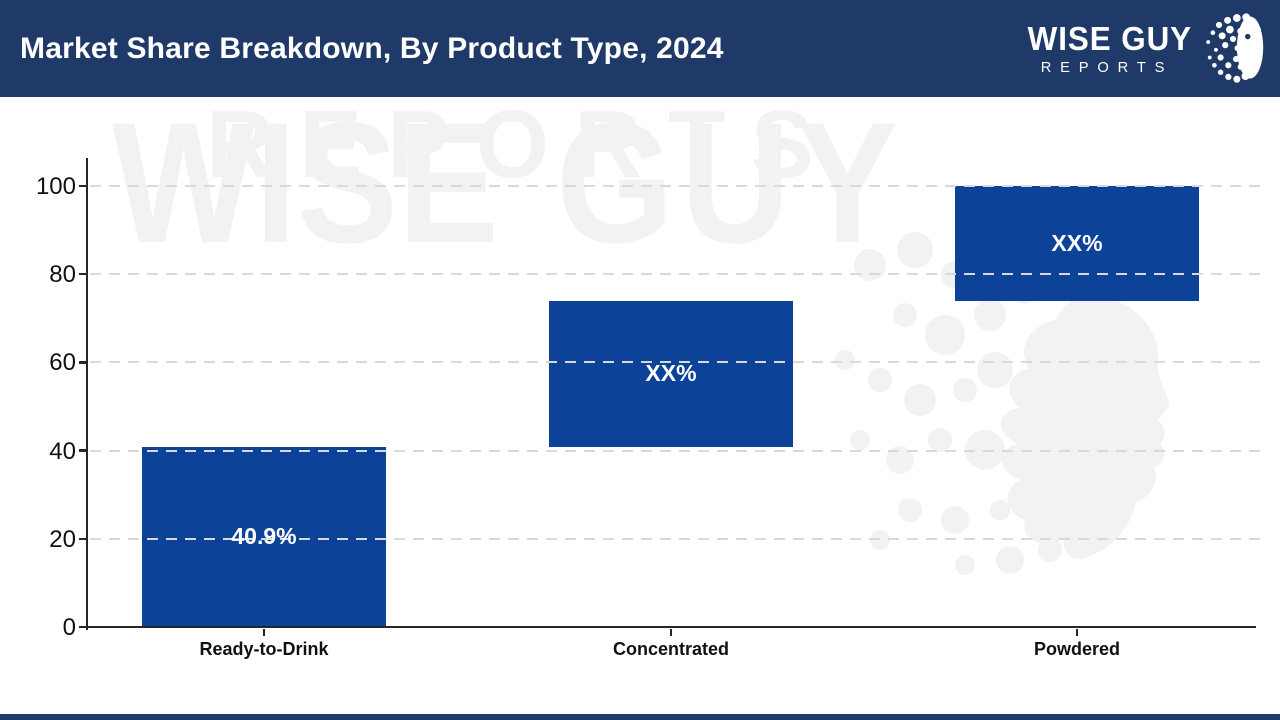 The width and height of the screenshot is (1280, 720). I want to click on y-axis-tick-label: 100, so click(55, 186).